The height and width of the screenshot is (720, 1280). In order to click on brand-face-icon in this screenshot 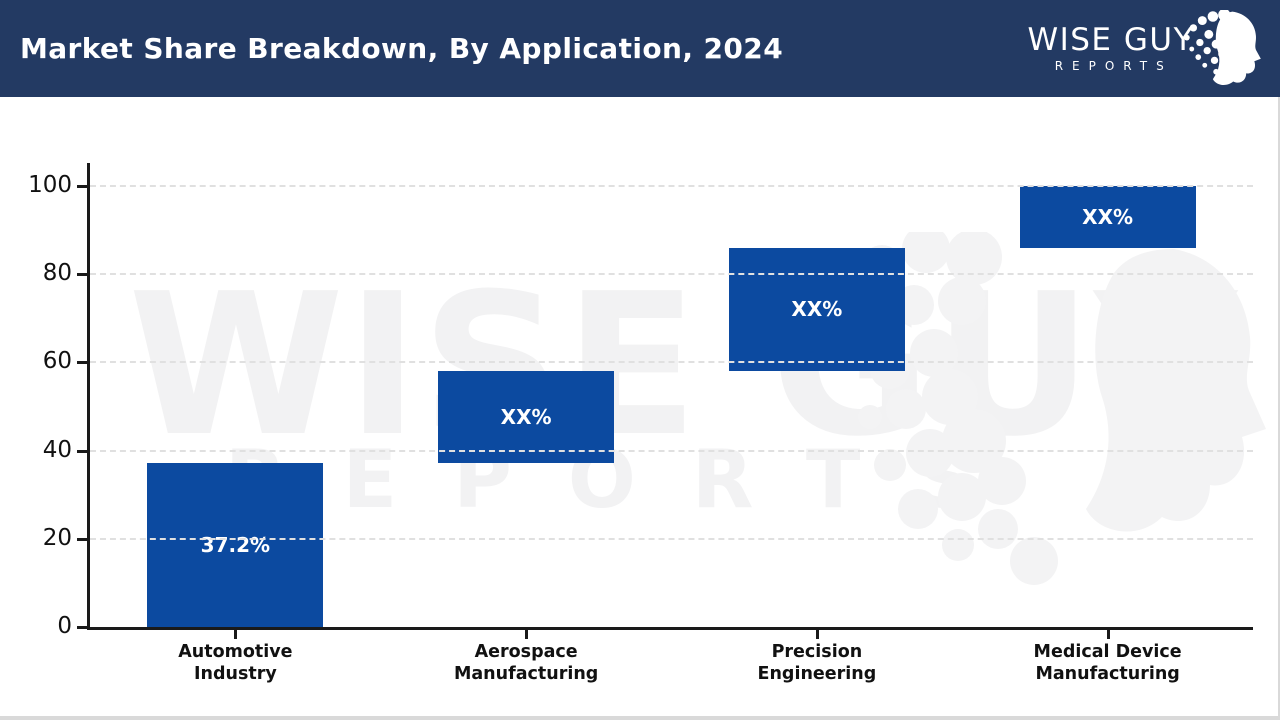, I will do `click(1222, 47)`.